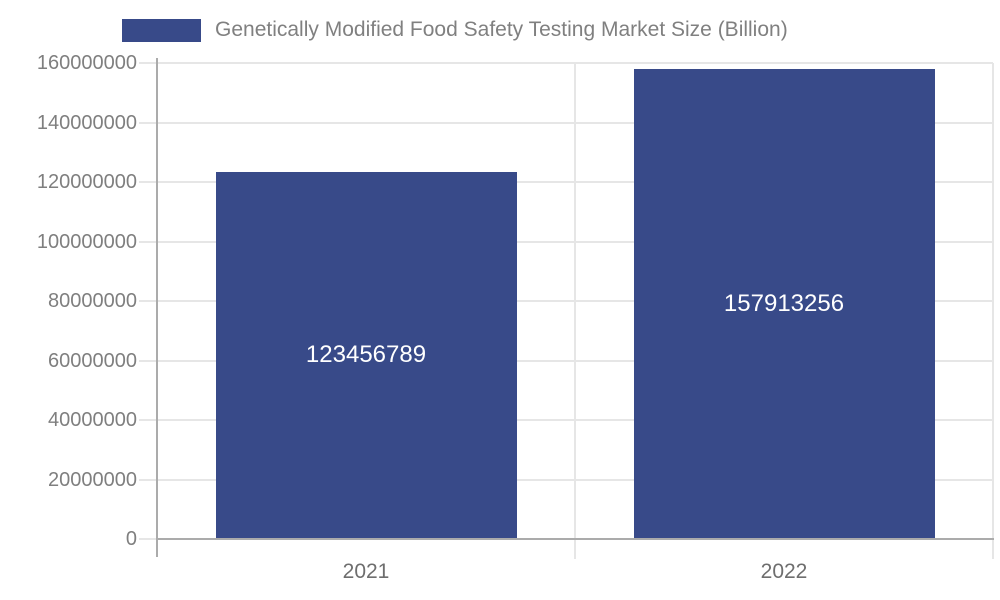 The width and height of the screenshot is (1000, 600). What do you see at coordinates (92, 479) in the screenshot?
I see `y-tick-label: 20000000` at bounding box center [92, 479].